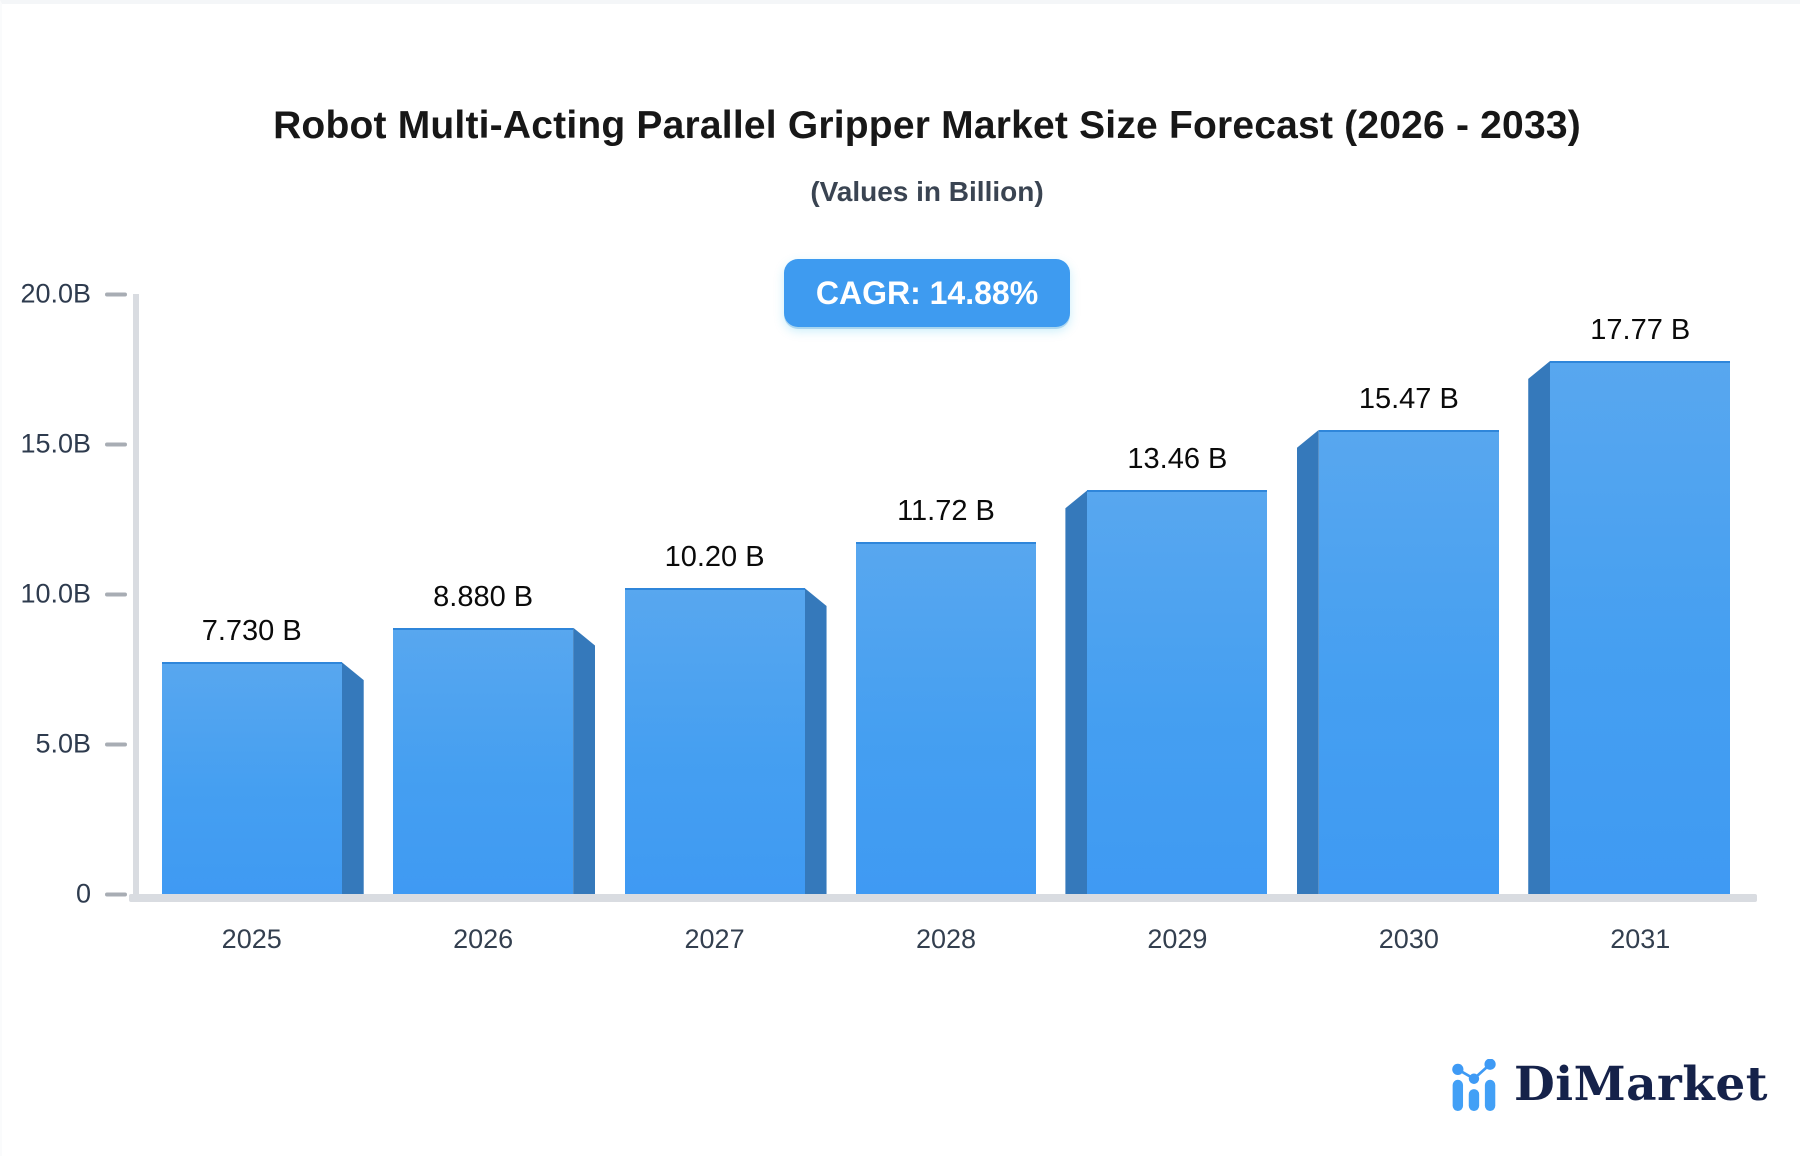 This screenshot has height=1156, width=1800. I want to click on y-tick-10.0B: 10.0B, so click(69, 594).